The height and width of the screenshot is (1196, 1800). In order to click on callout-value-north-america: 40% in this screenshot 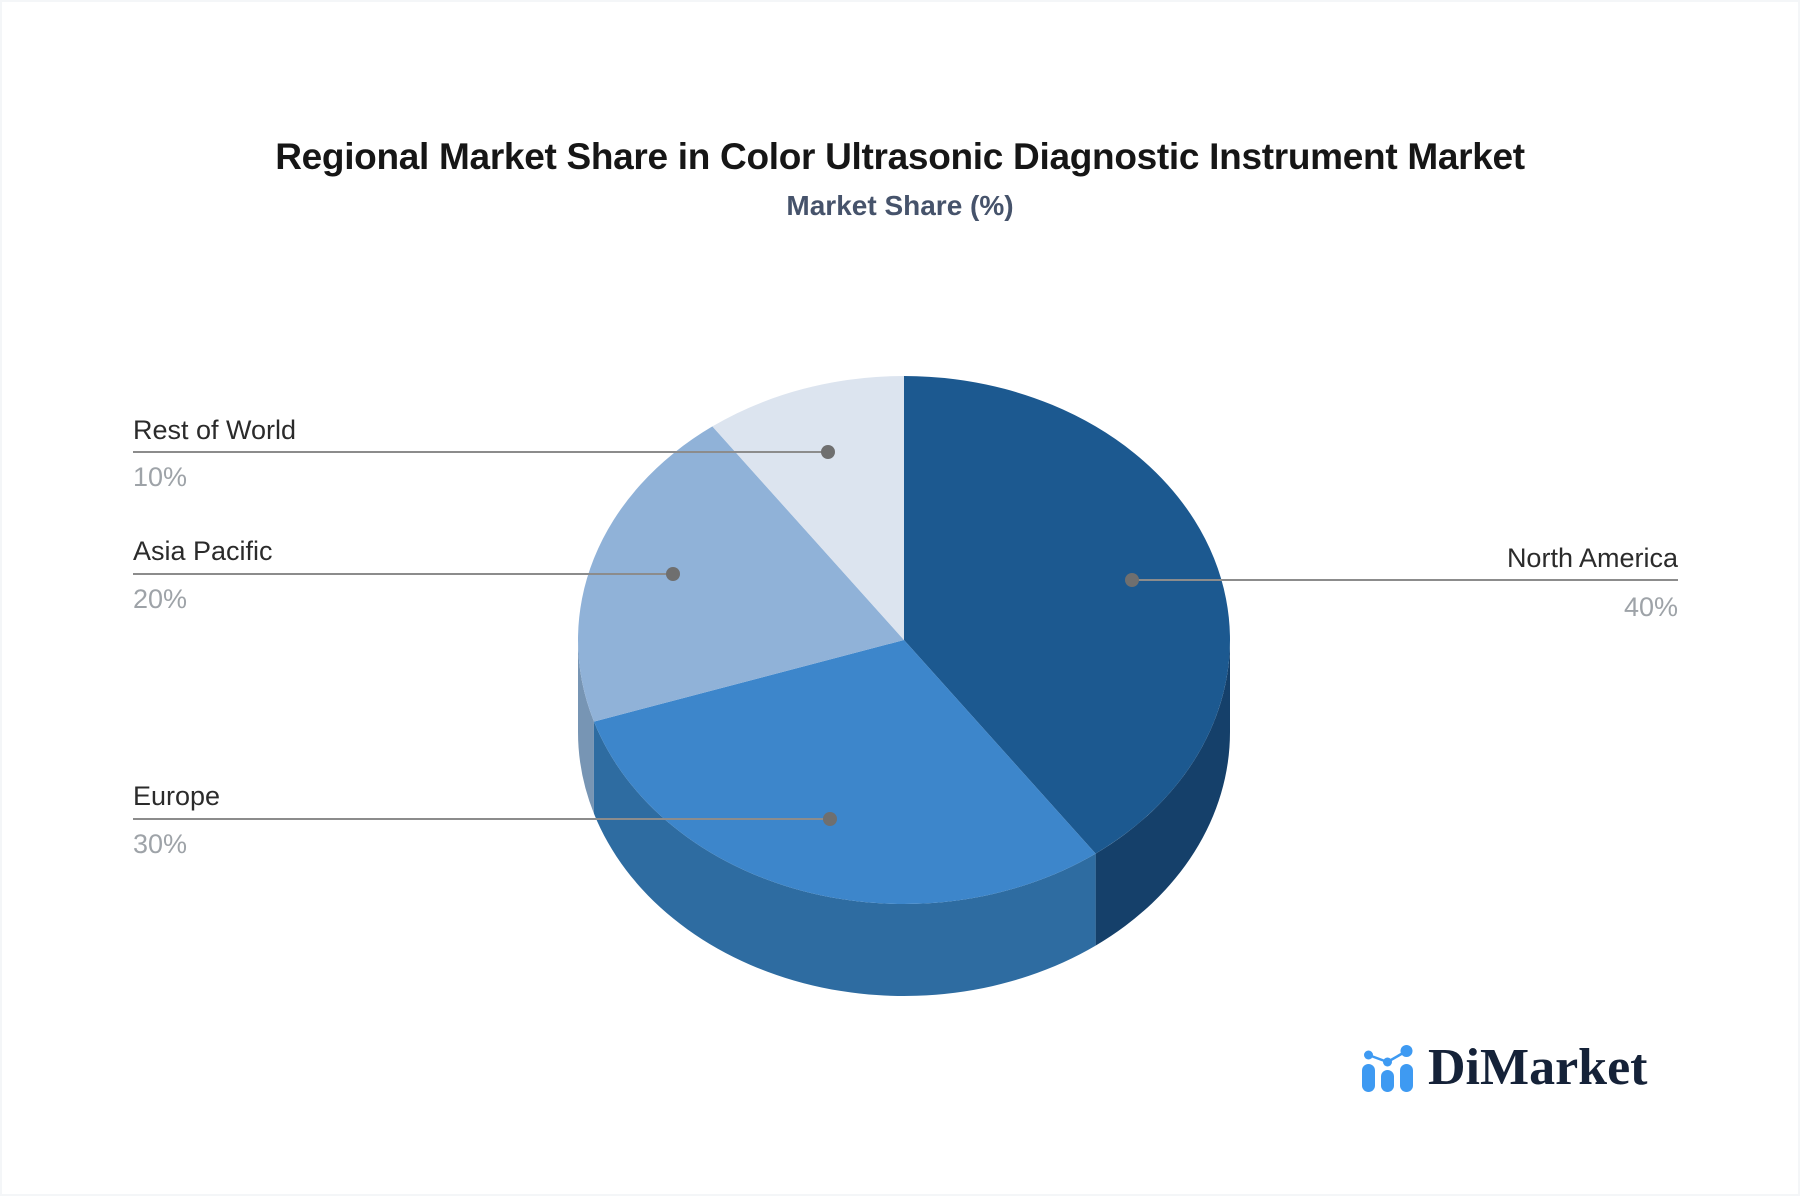, I will do `click(1650, 607)`.